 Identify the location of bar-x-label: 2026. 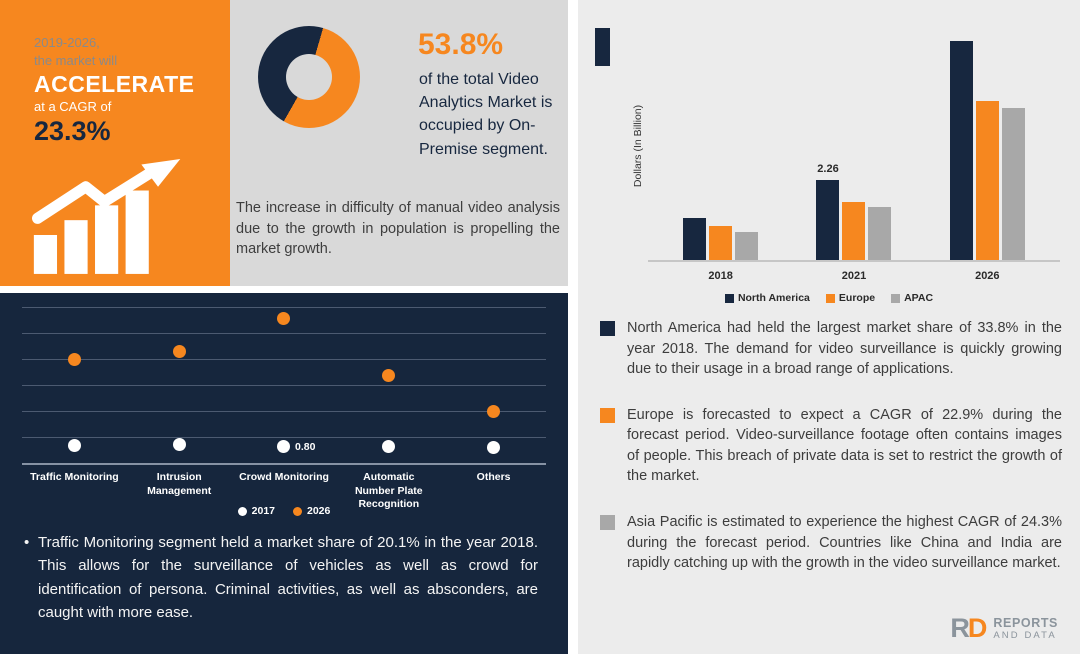
(987, 276).